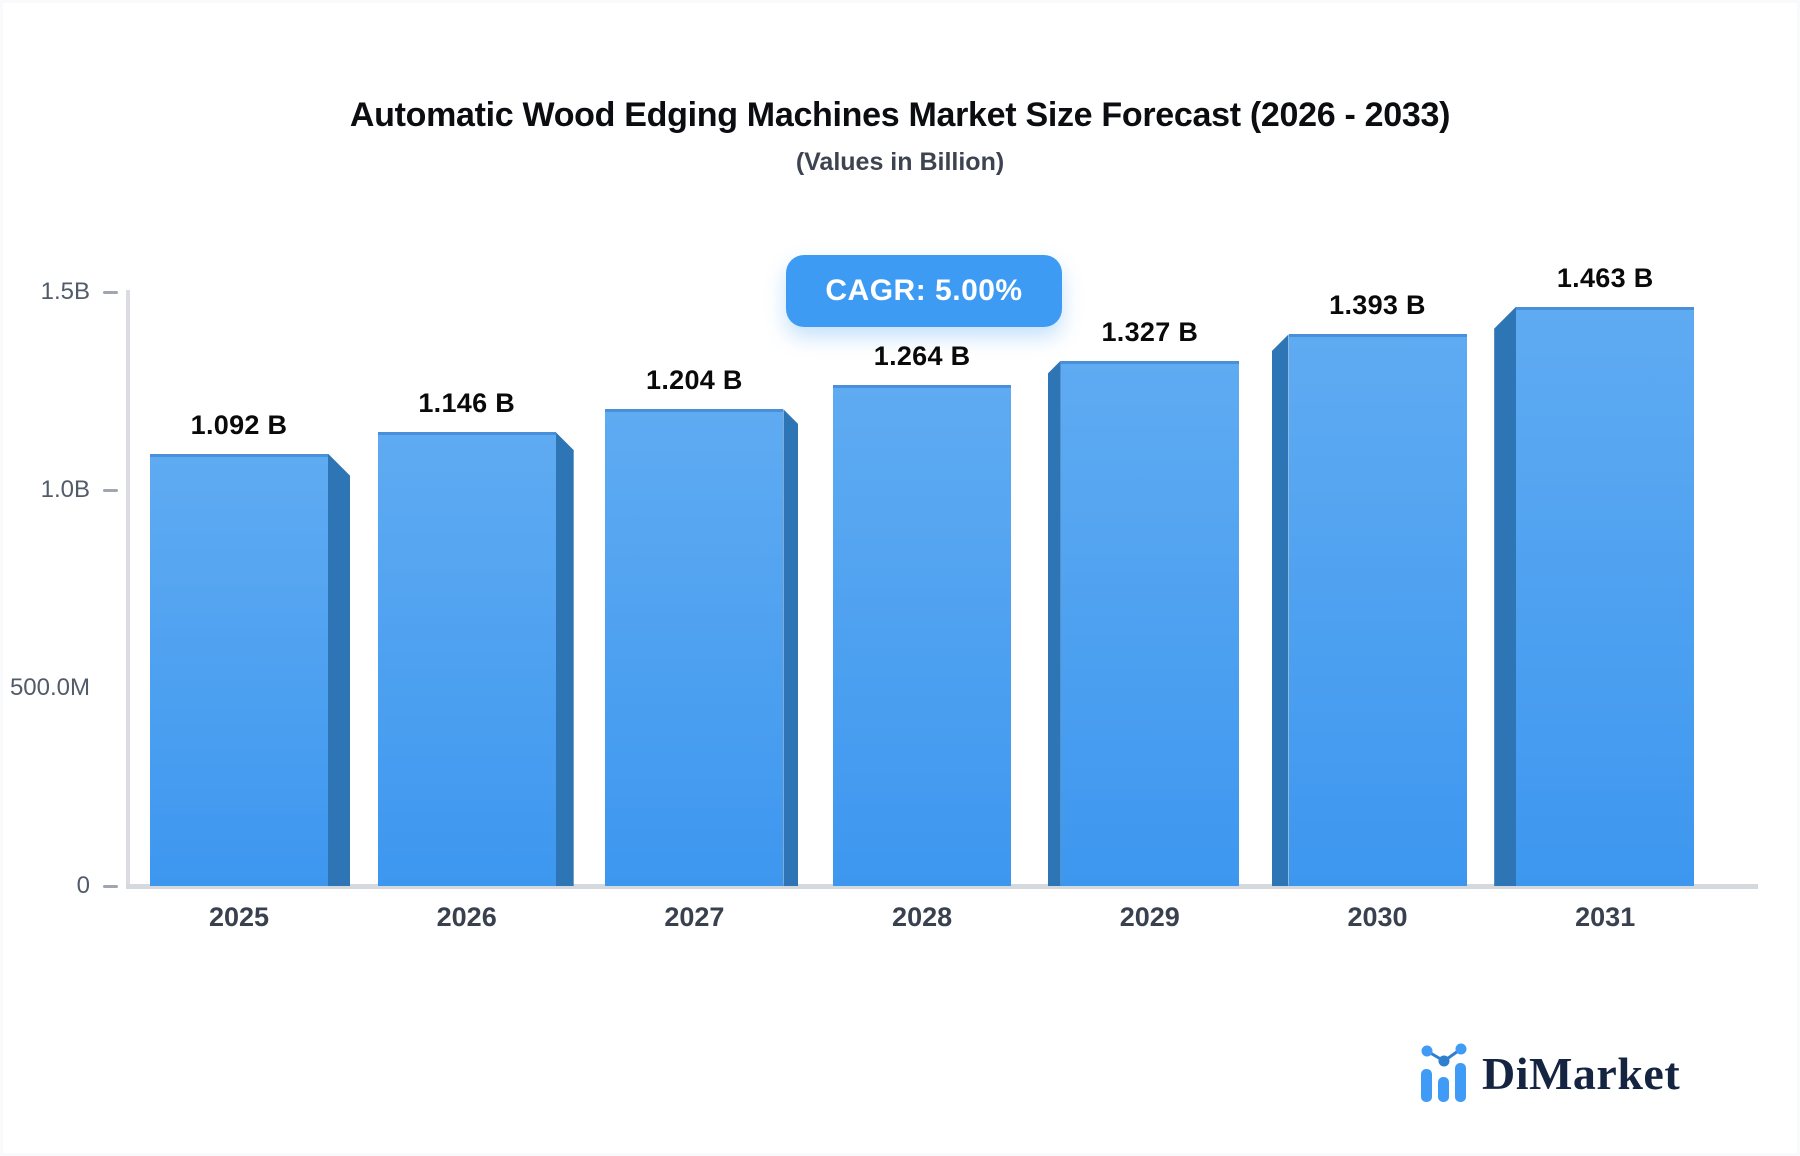  What do you see at coordinates (239, 424) in the screenshot?
I see `bar-value-label: 1.092 B` at bounding box center [239, 424].